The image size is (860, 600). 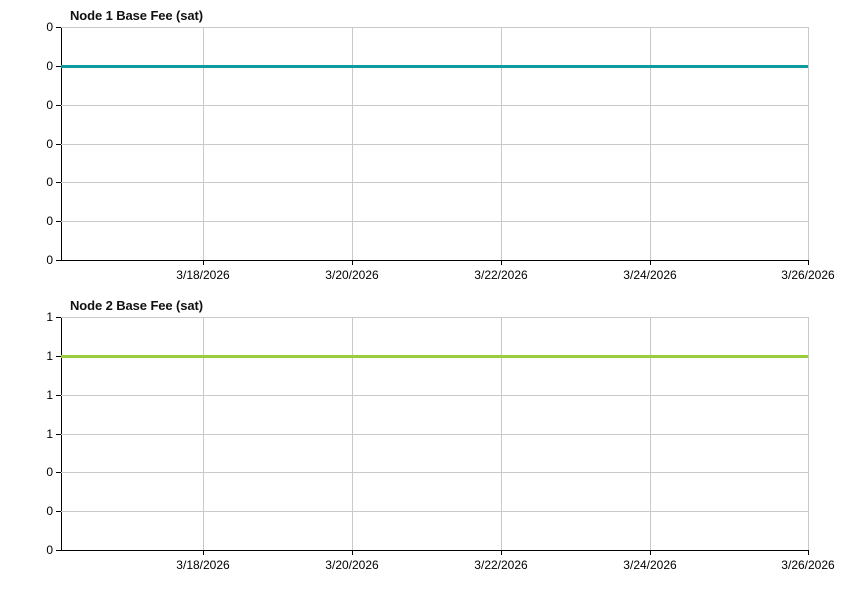 What do you see at coordinates (434, 550) in the screenshot?
I see `x-axis-line-node2` at bounding box center [434, 550].